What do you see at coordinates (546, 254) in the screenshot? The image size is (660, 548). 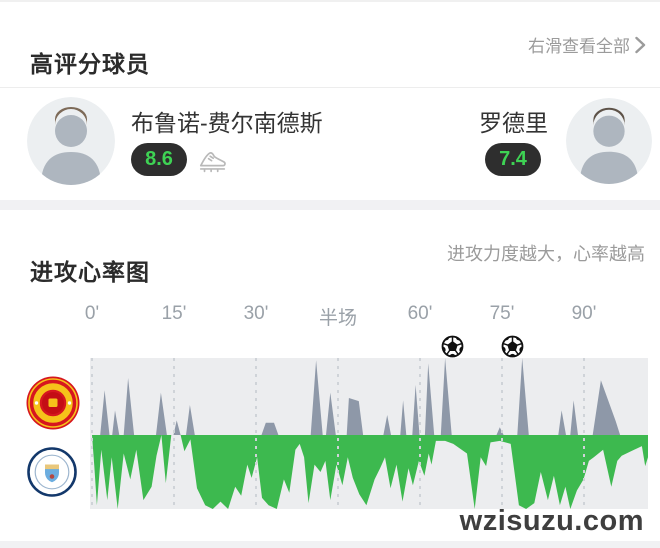 I see `attack-section-subtitle: 进攻力度越大，心率越高` at bounding box center [546, 254].